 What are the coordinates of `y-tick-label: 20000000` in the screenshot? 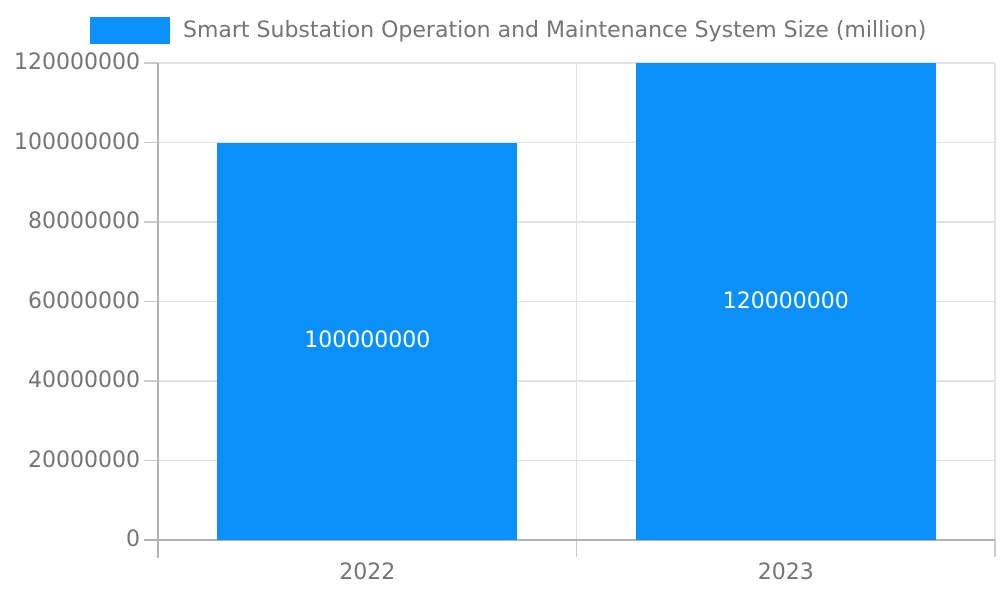 It's located at (84, 460).